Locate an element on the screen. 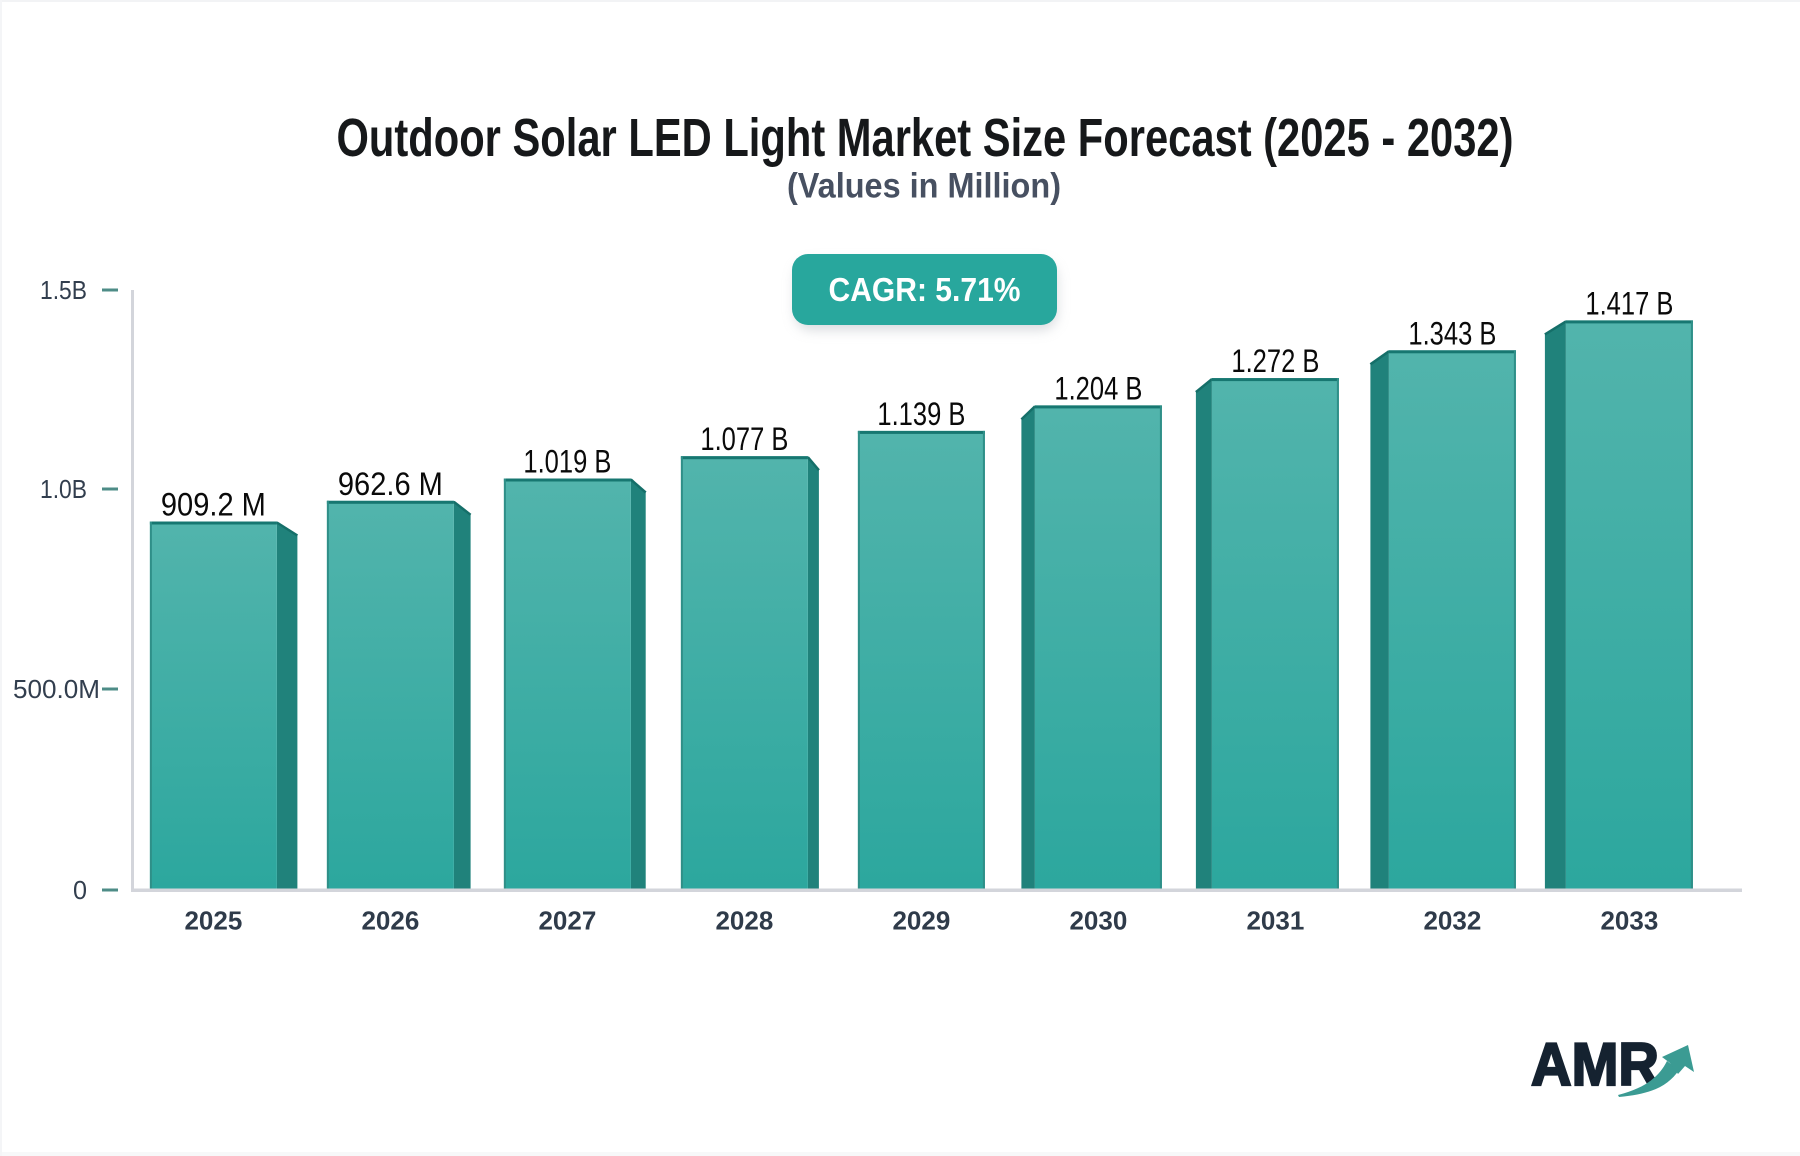 This screenshot has width=1800, height=1156. svg-text: 0 is located at coordinates (80, 890).